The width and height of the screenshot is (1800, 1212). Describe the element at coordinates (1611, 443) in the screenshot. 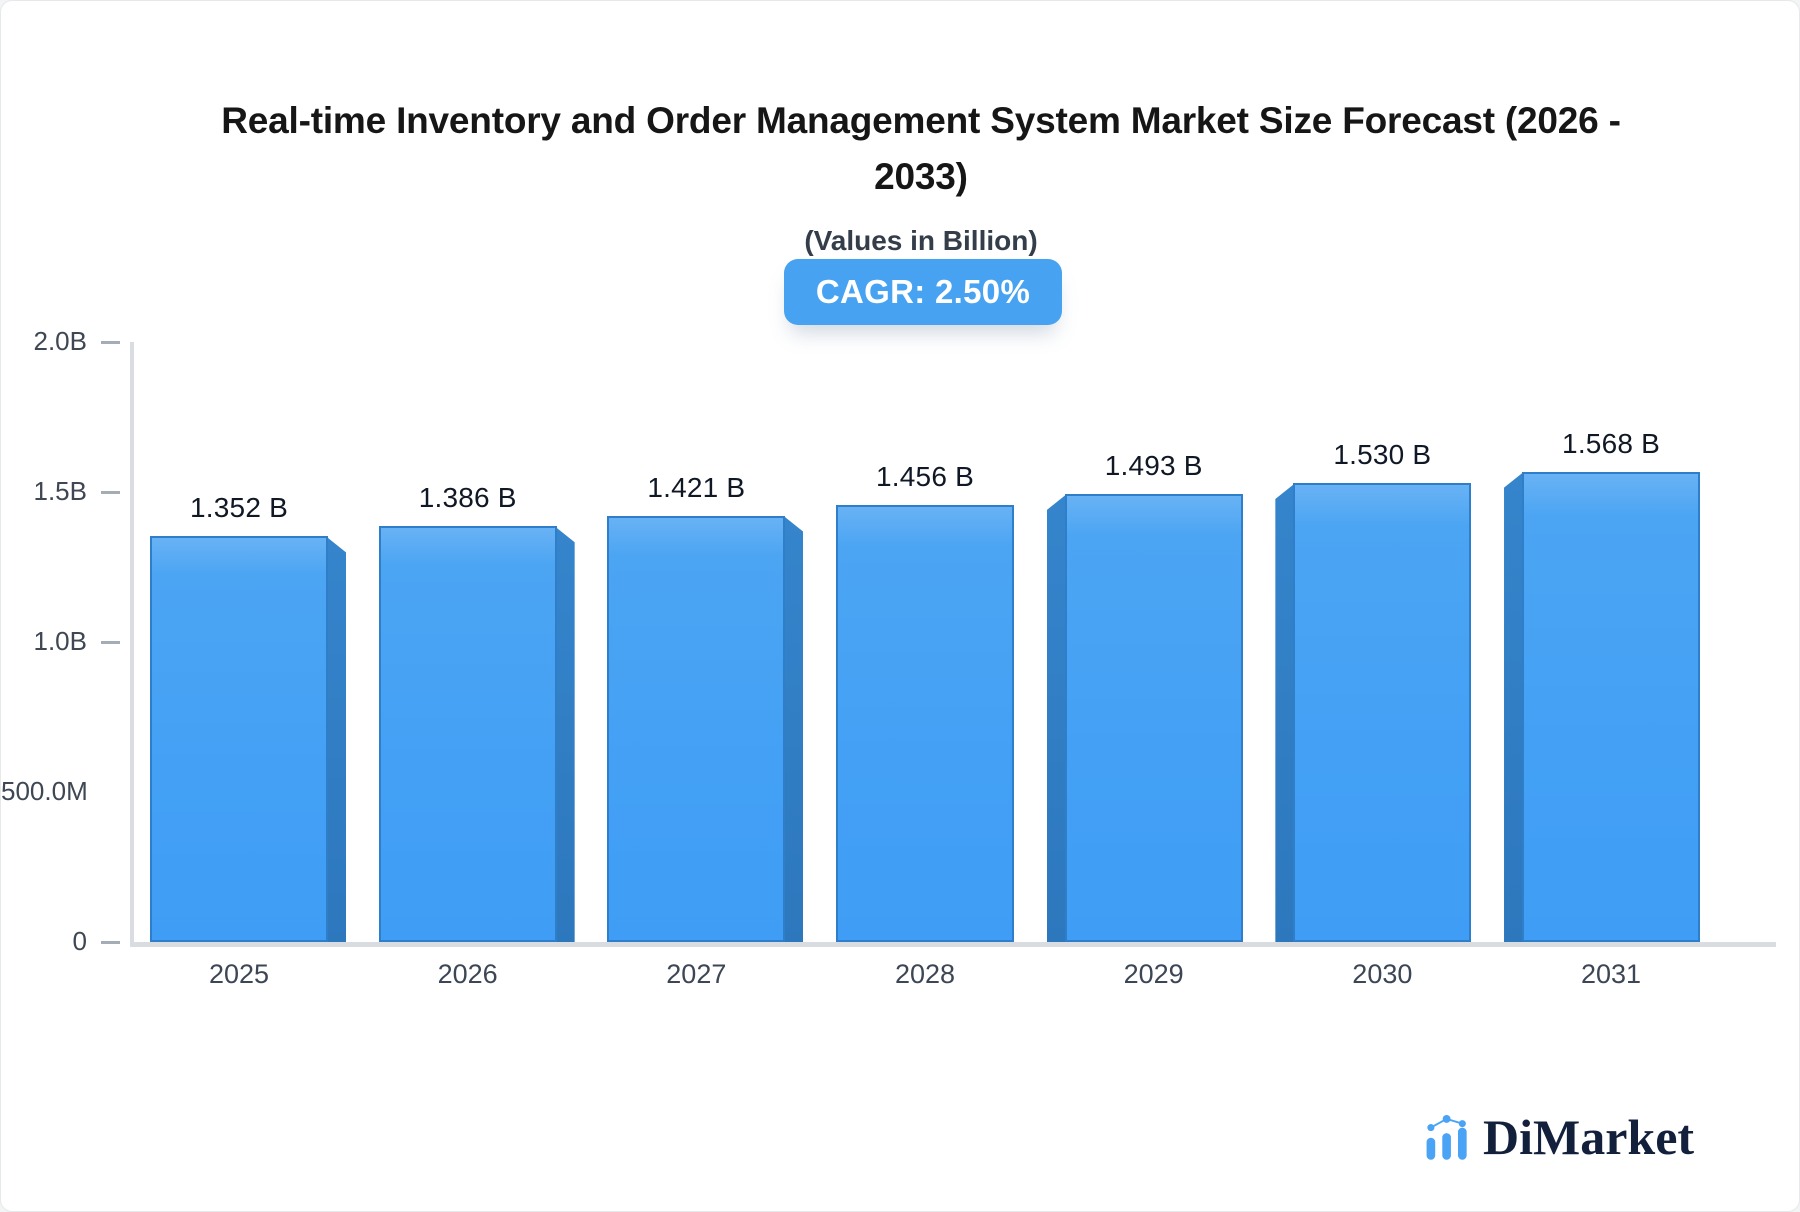

I see `bar-value-label: 1.568 B` at that location.